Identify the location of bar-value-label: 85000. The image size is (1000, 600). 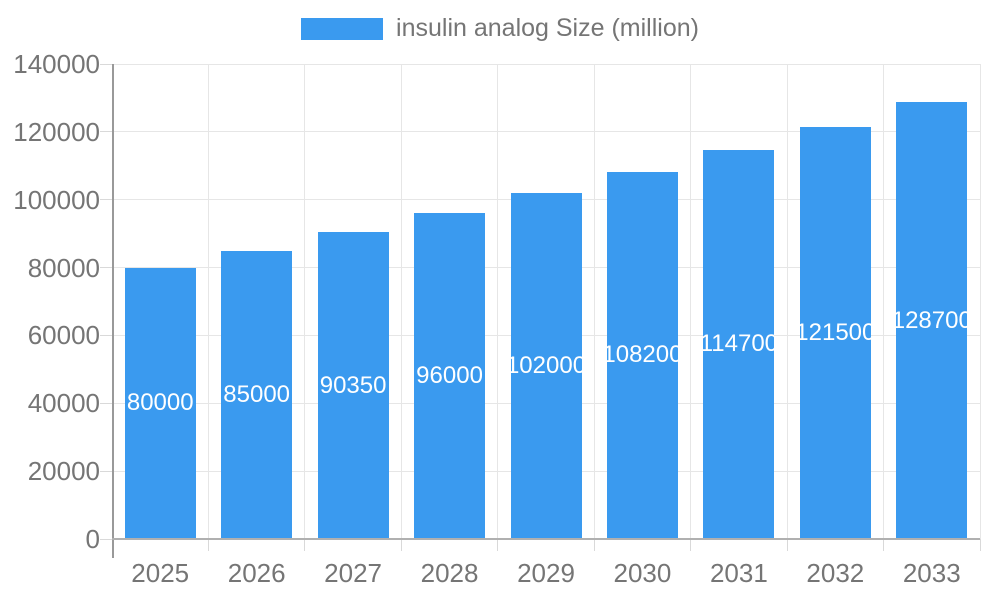
(257, 394).